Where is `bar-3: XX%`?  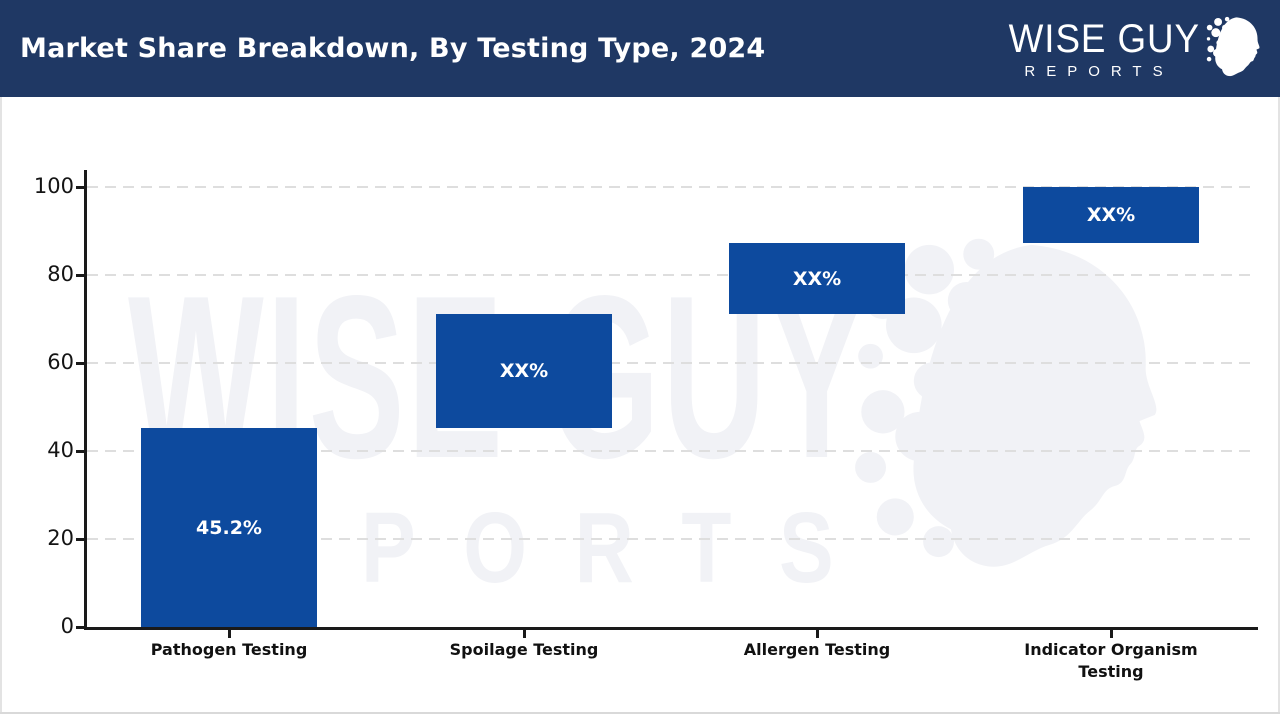
bar-3: XX% is located at coordinates (817, 279).